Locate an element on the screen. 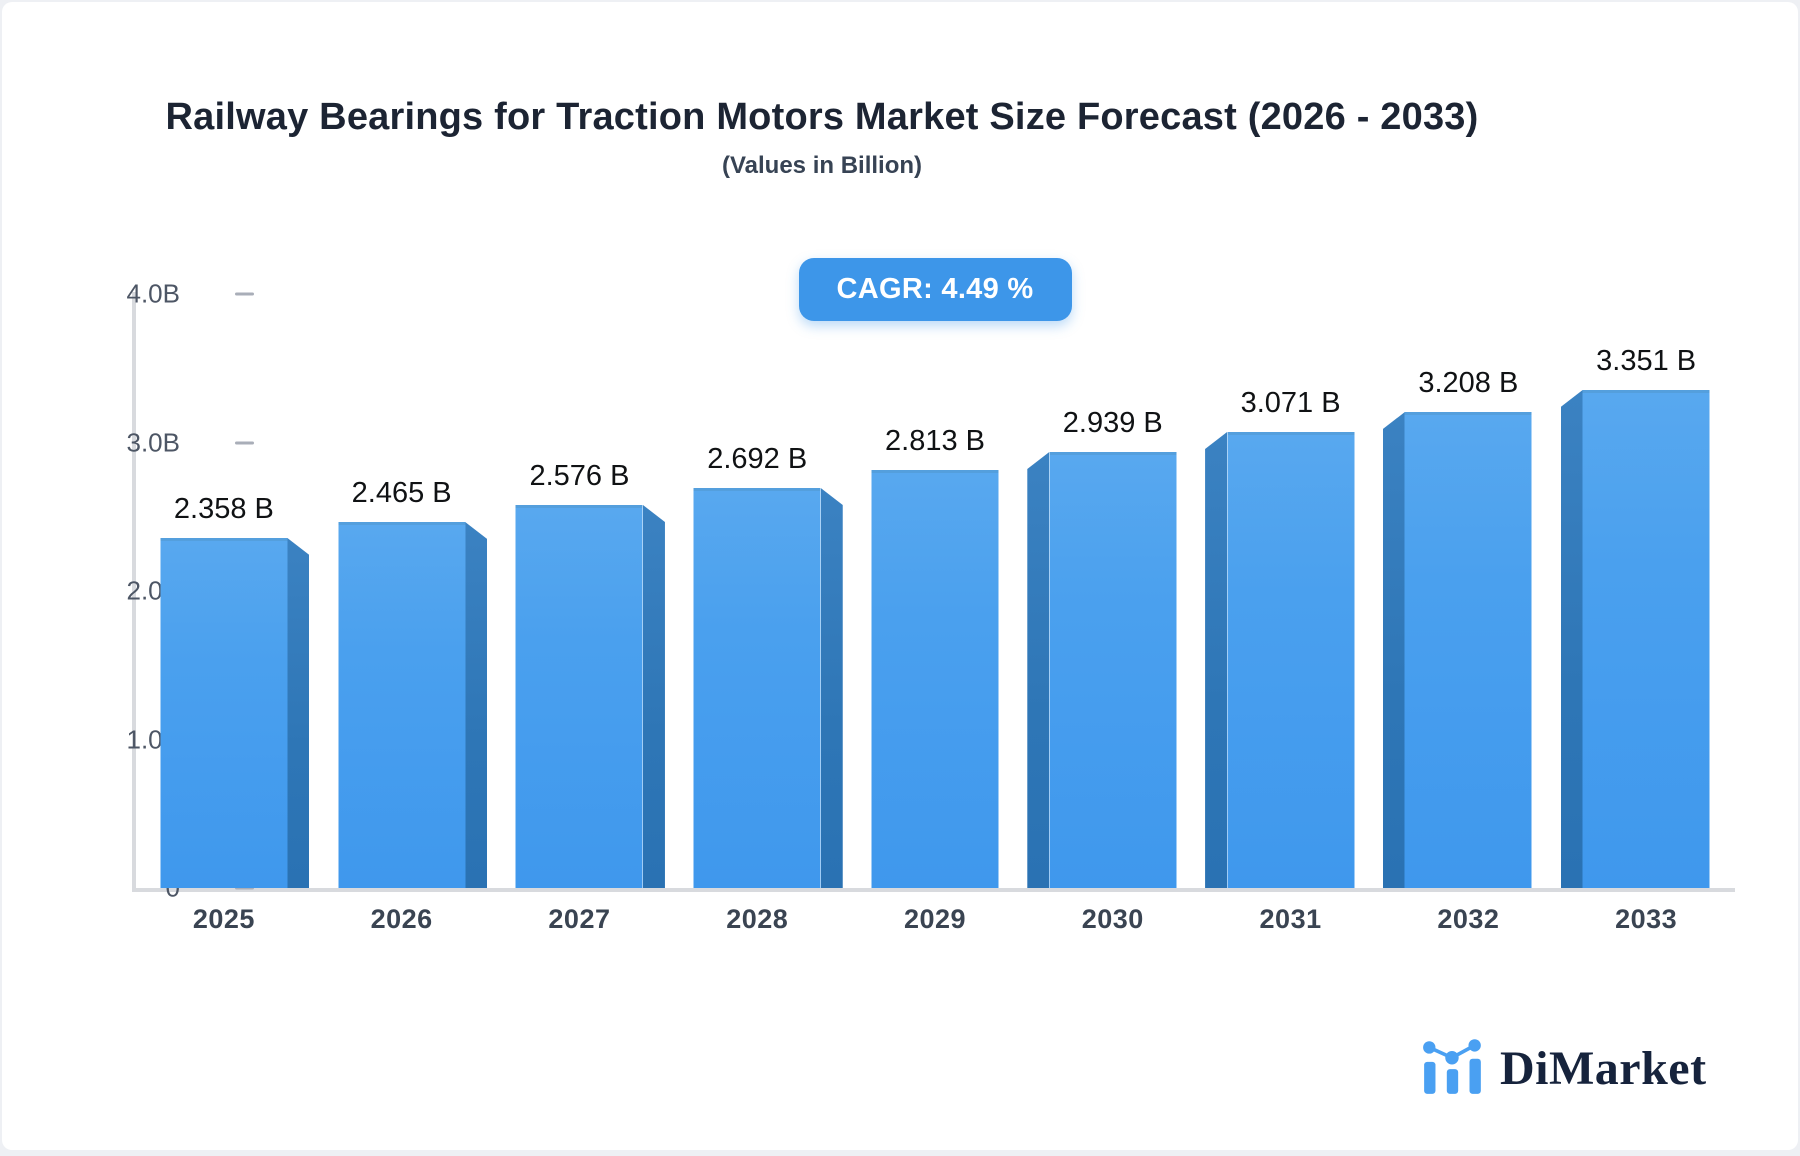 This screenshot has height=1156, width=1800. brand-logo: DiMarket is located at coordinates (1563, 1068).